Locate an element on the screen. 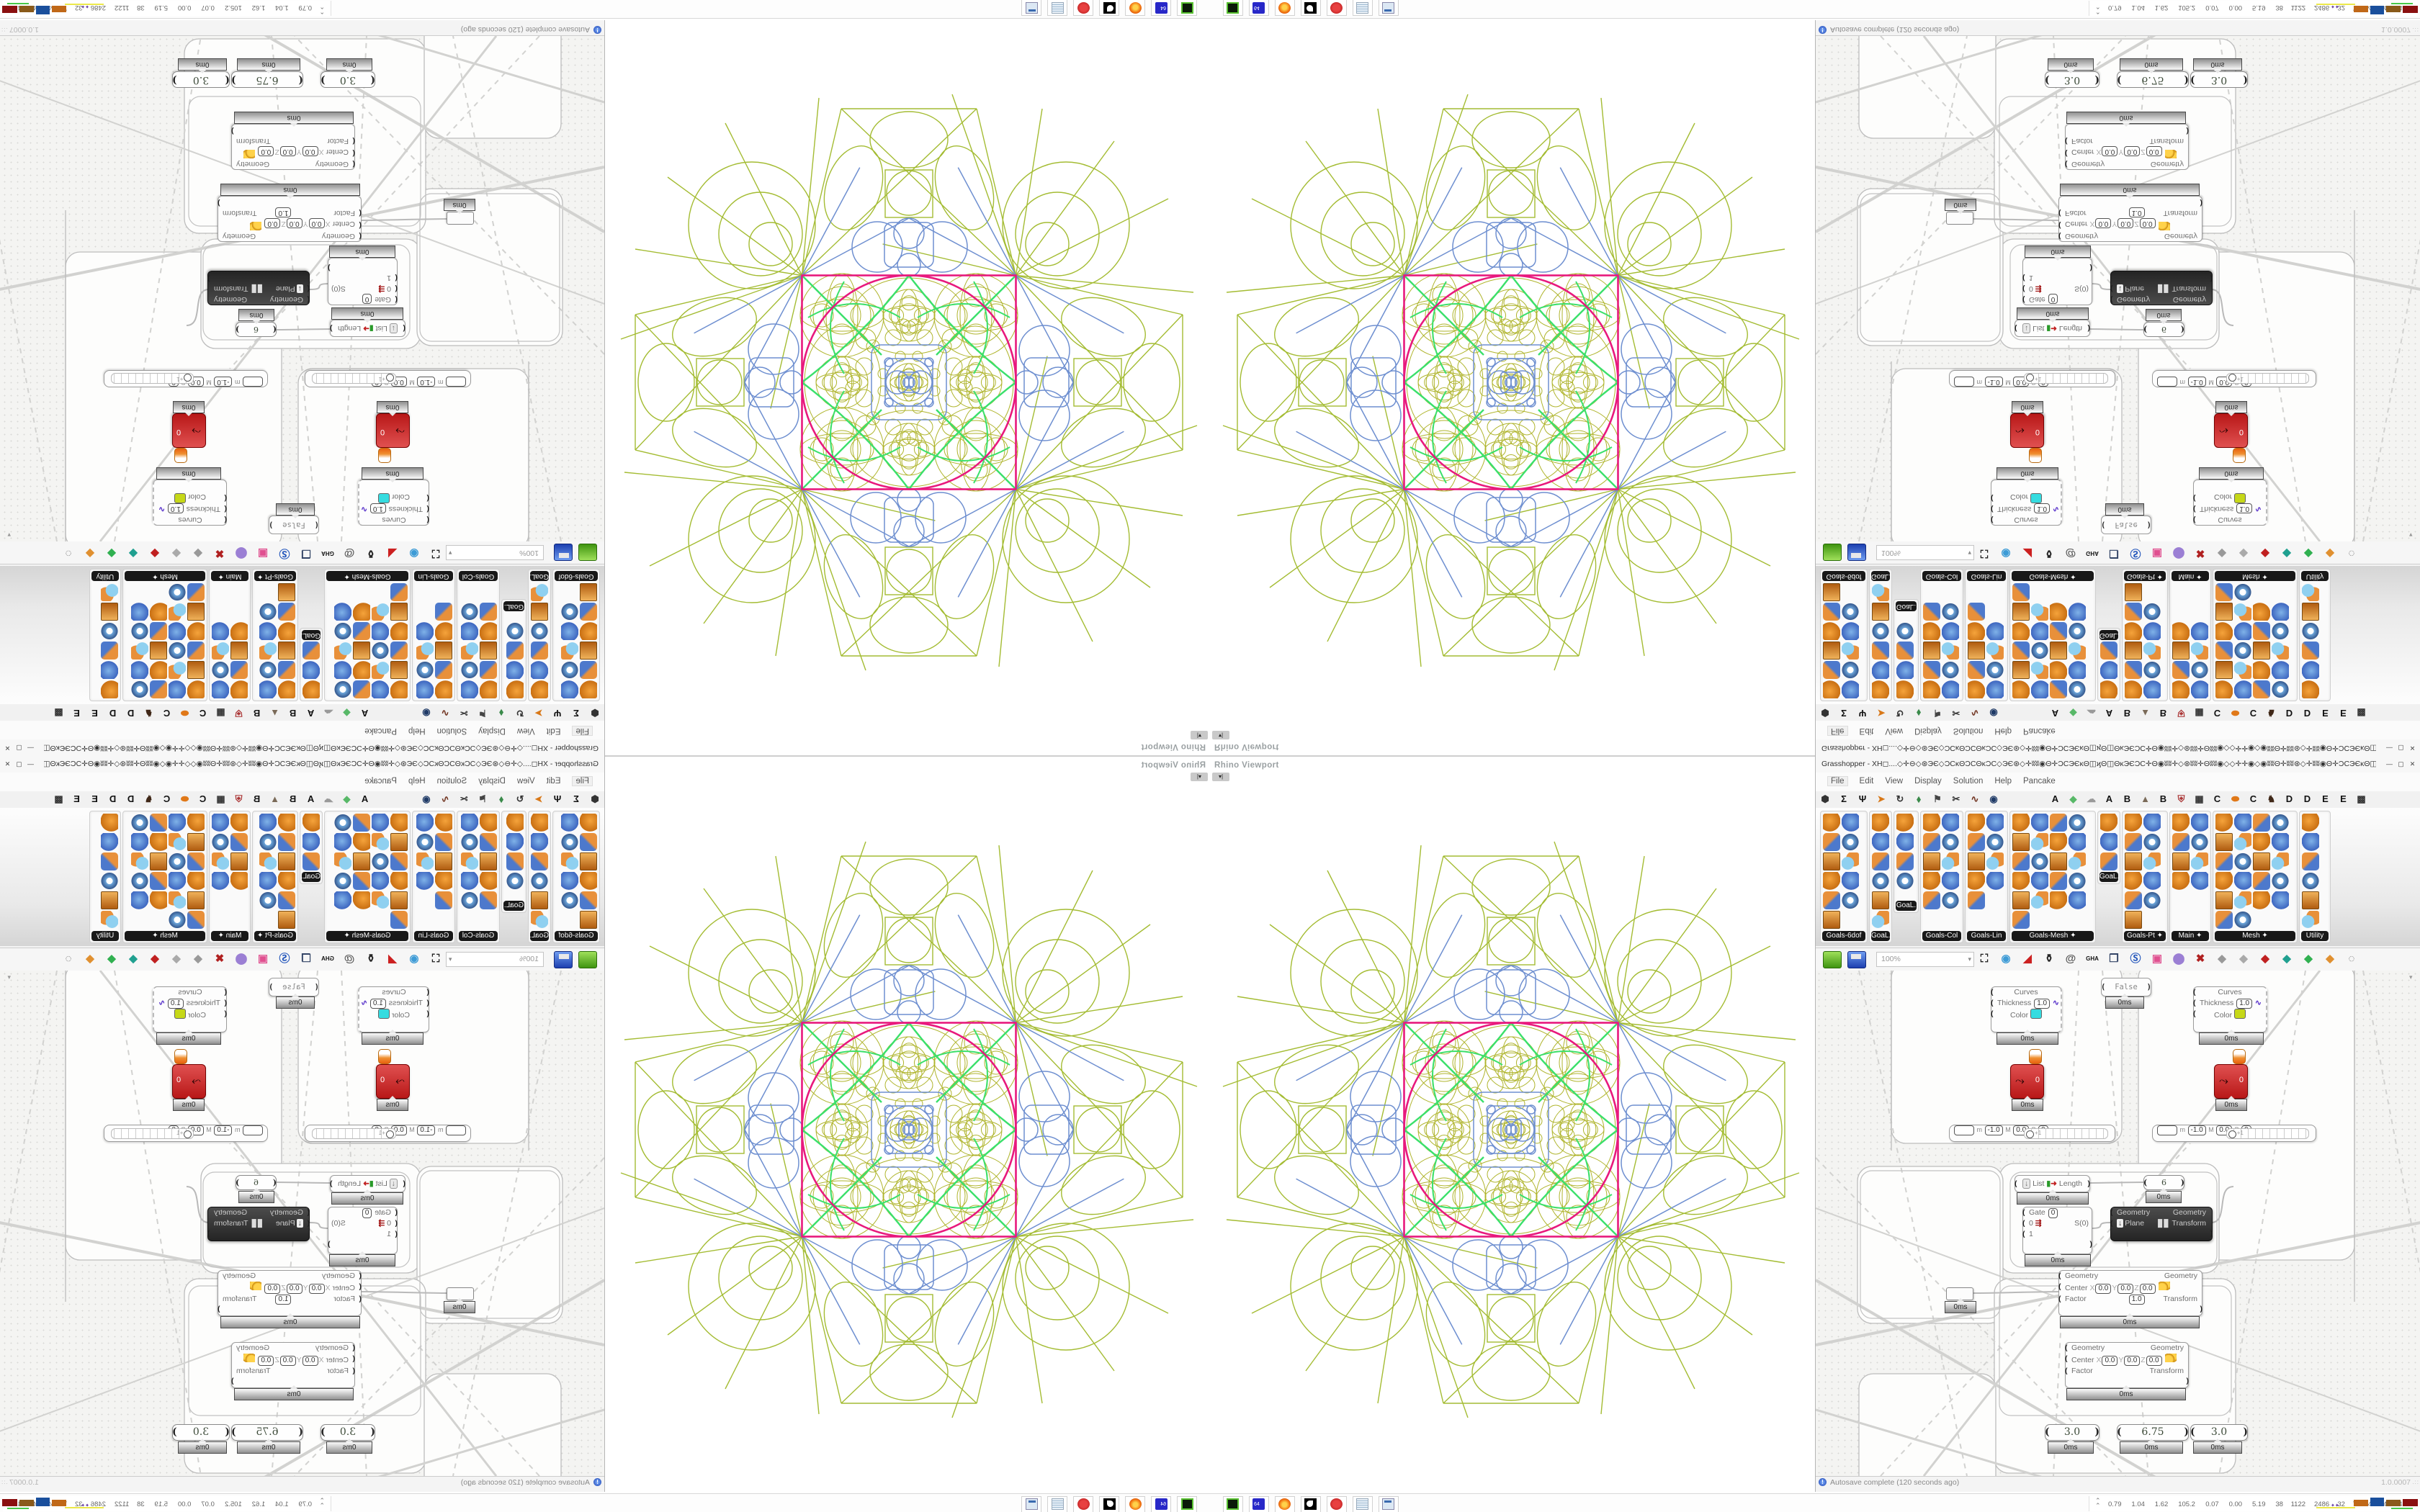  menu-item-solution: Solution is located at coordinates (1968, 730).